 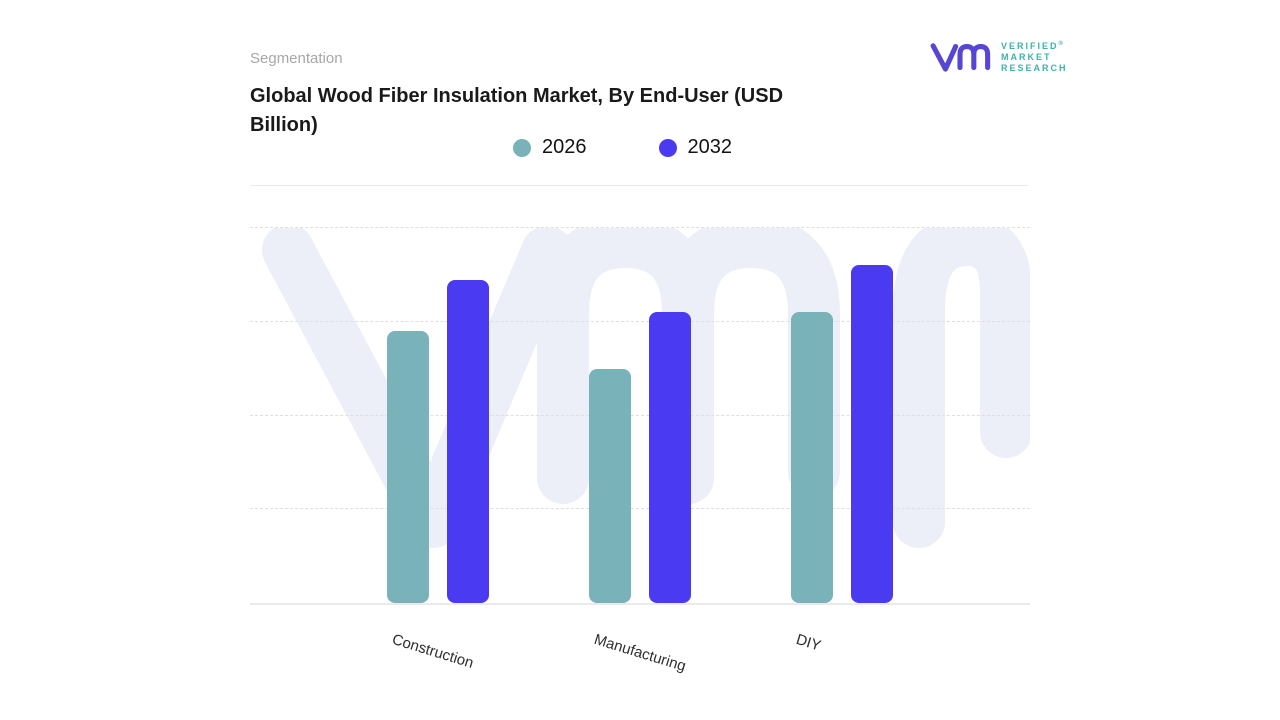 What do you see at coordinates (1034, 67) in the screenshot?
I see `logo-line-3: RESEARCH` at bounding box center [1034, 67].